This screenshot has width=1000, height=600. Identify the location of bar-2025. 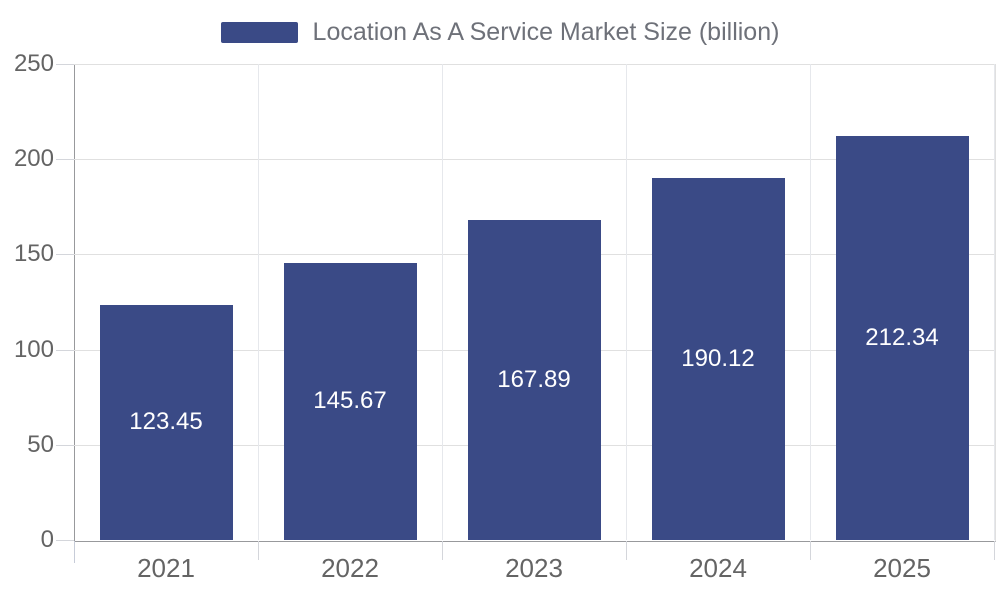
(902, 338).